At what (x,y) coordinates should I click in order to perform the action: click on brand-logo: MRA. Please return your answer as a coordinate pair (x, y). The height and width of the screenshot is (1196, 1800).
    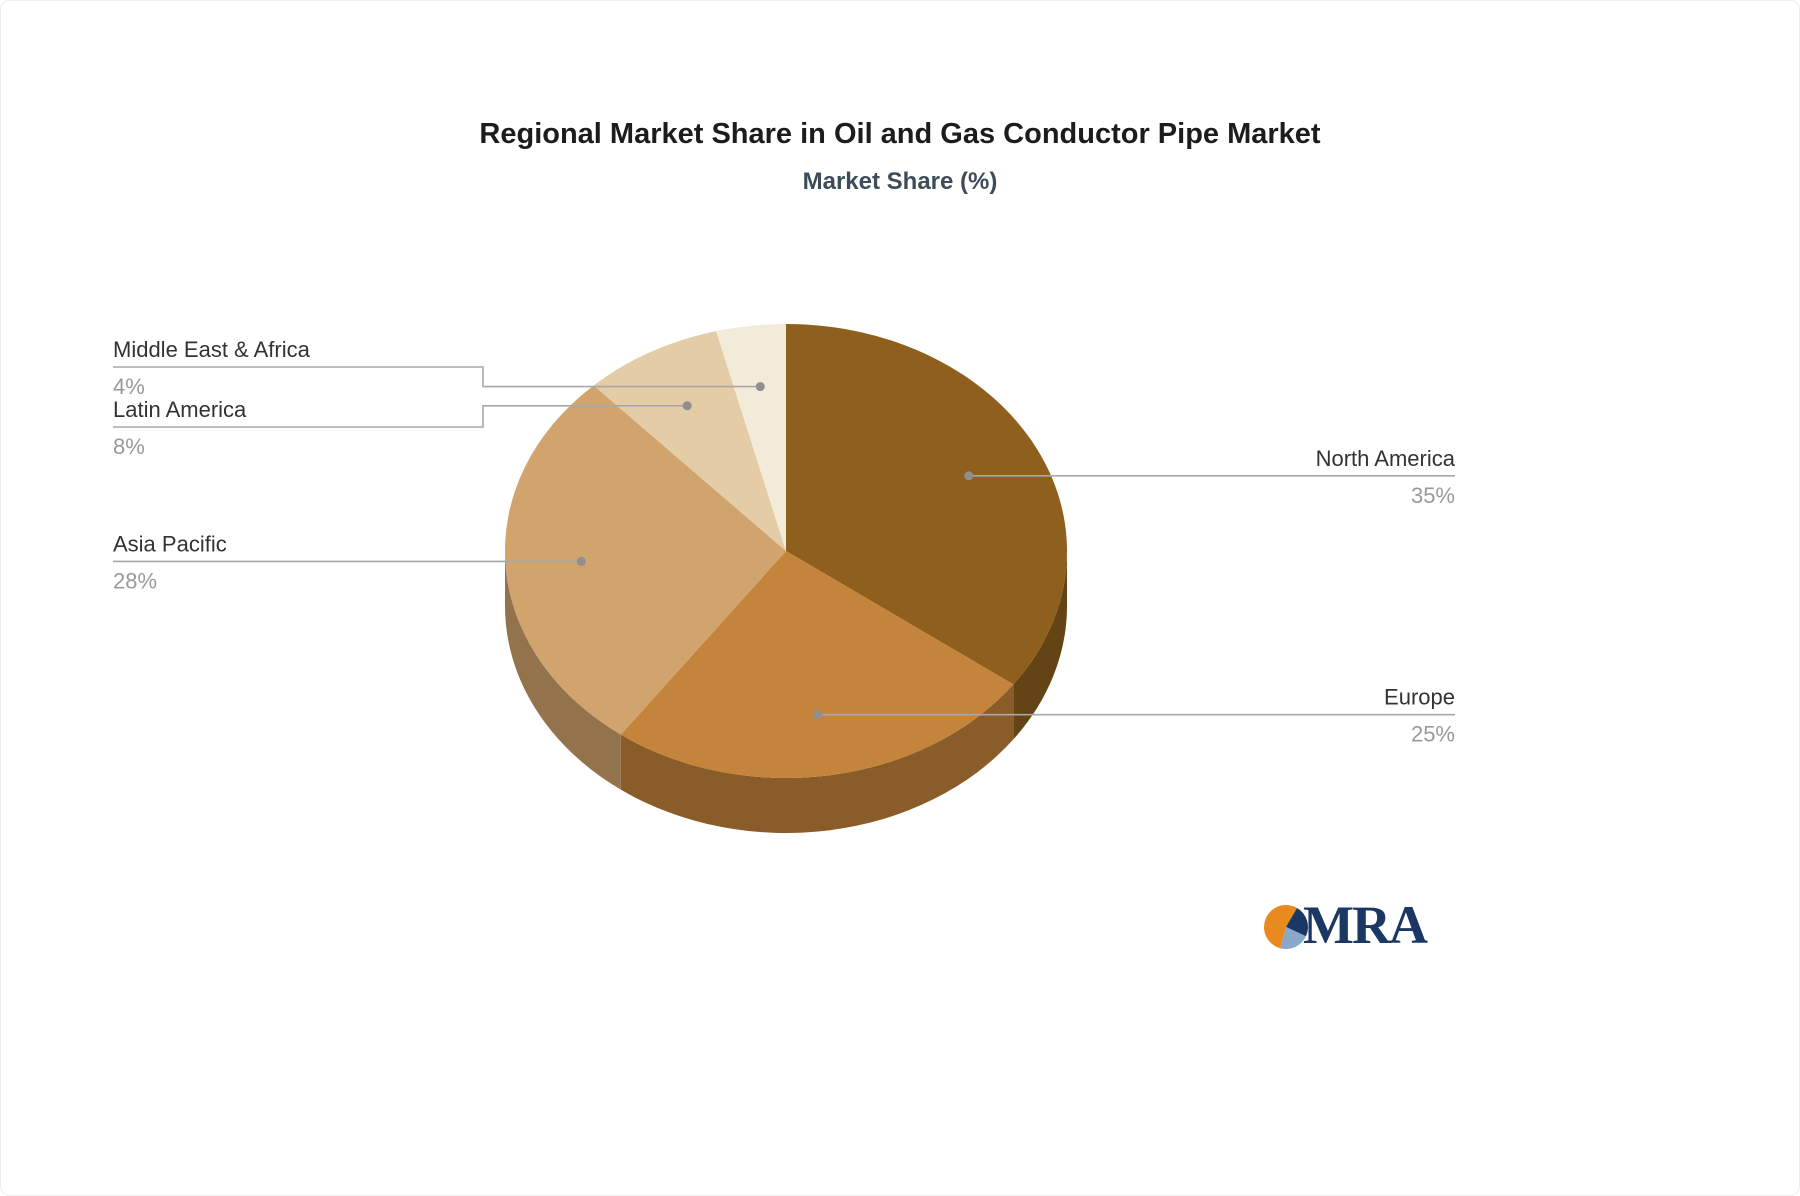
    Looking at the image, I should click on (1345, 925).